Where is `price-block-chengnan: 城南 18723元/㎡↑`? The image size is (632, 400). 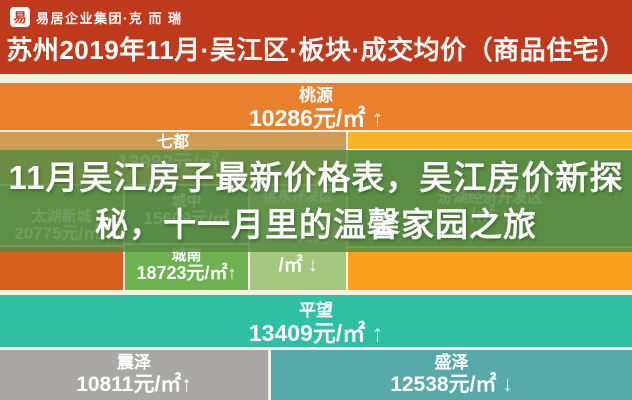 price-block-chengnan: 城南 18723元/㎡↑ is located at coordinates (186, 267).